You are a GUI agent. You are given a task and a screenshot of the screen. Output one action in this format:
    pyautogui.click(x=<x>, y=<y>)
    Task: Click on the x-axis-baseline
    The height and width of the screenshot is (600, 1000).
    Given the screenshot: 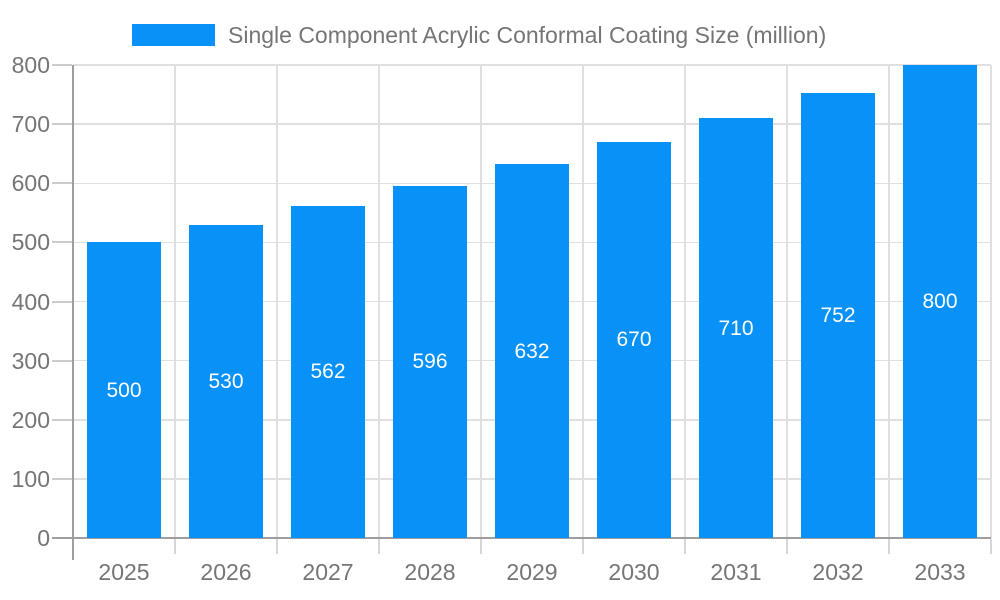 What is the action you would take?
    pyautogui.click(x=521, y=538)
    